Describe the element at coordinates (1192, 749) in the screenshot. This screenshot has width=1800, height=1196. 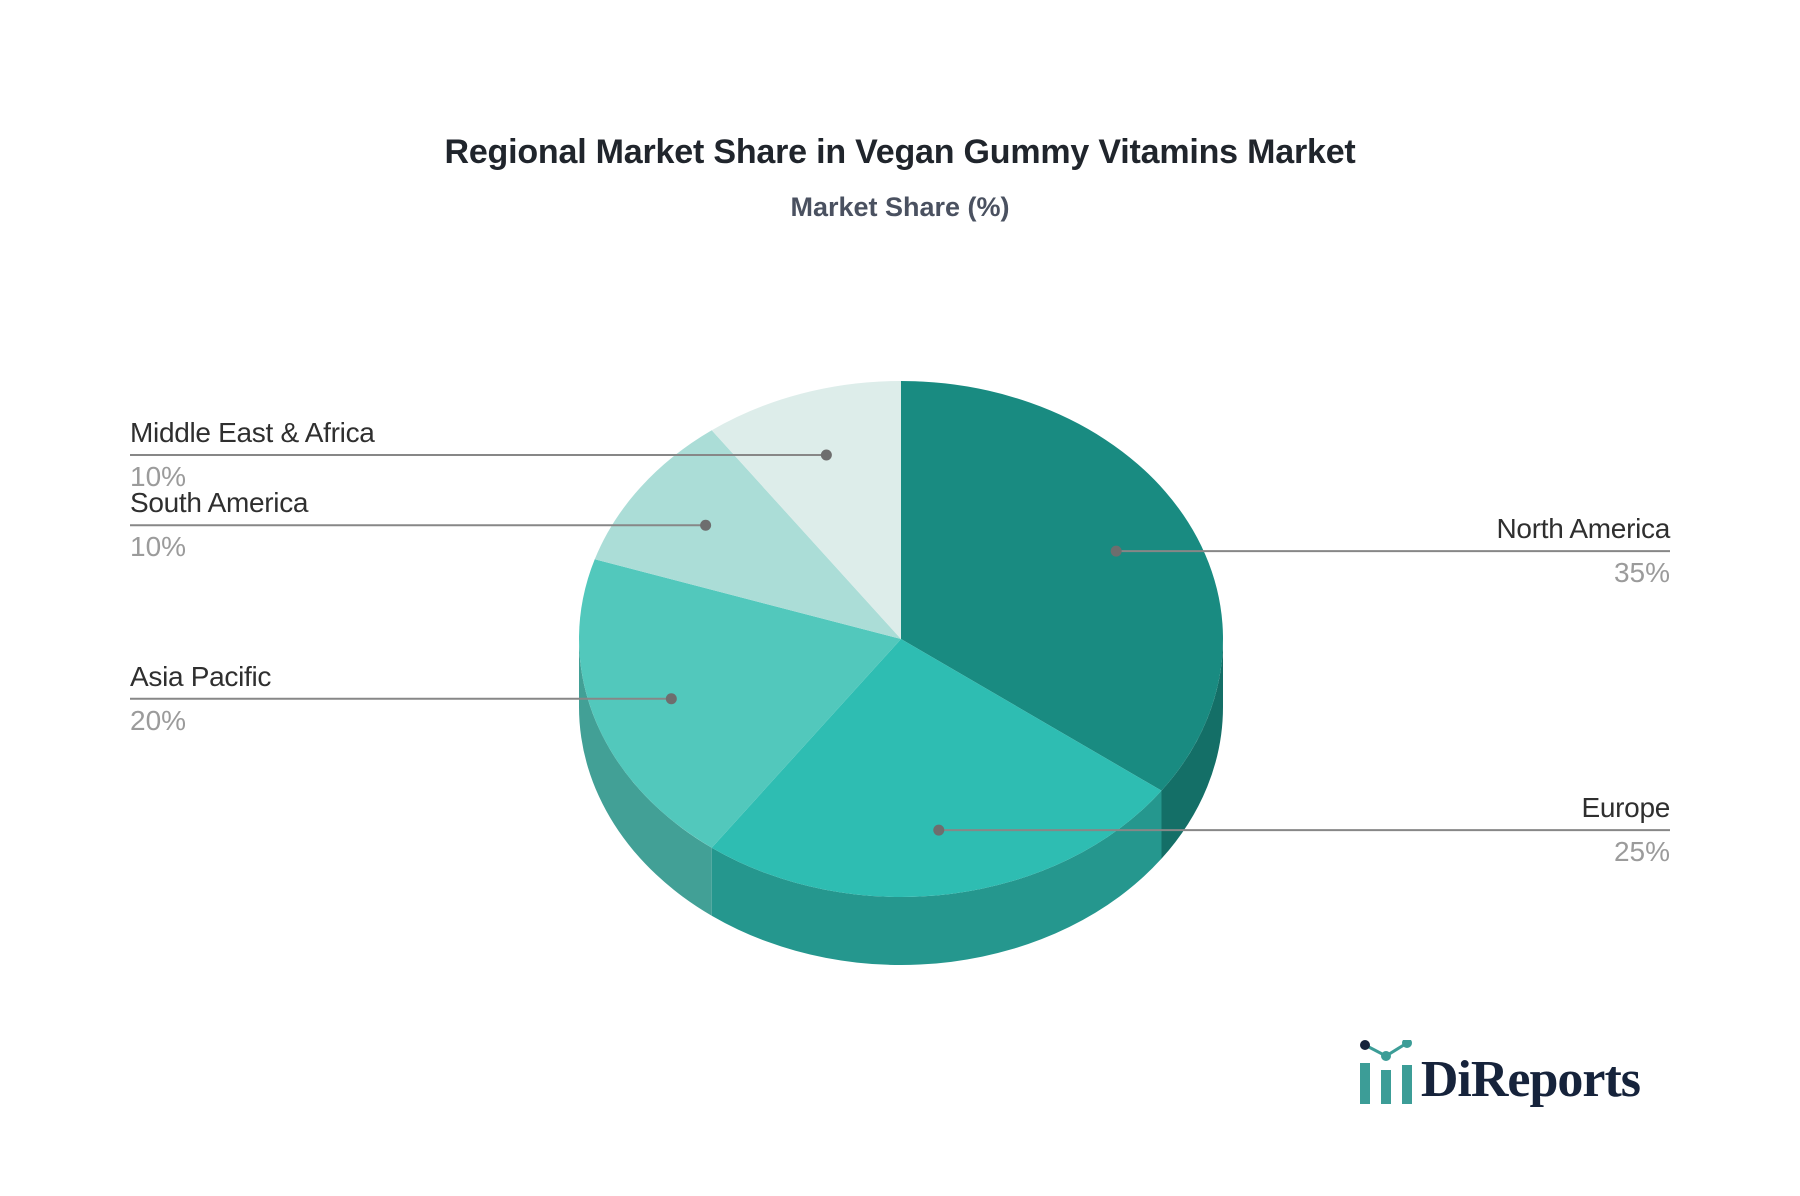
I see `pie-slice-side-north-america` at that location.